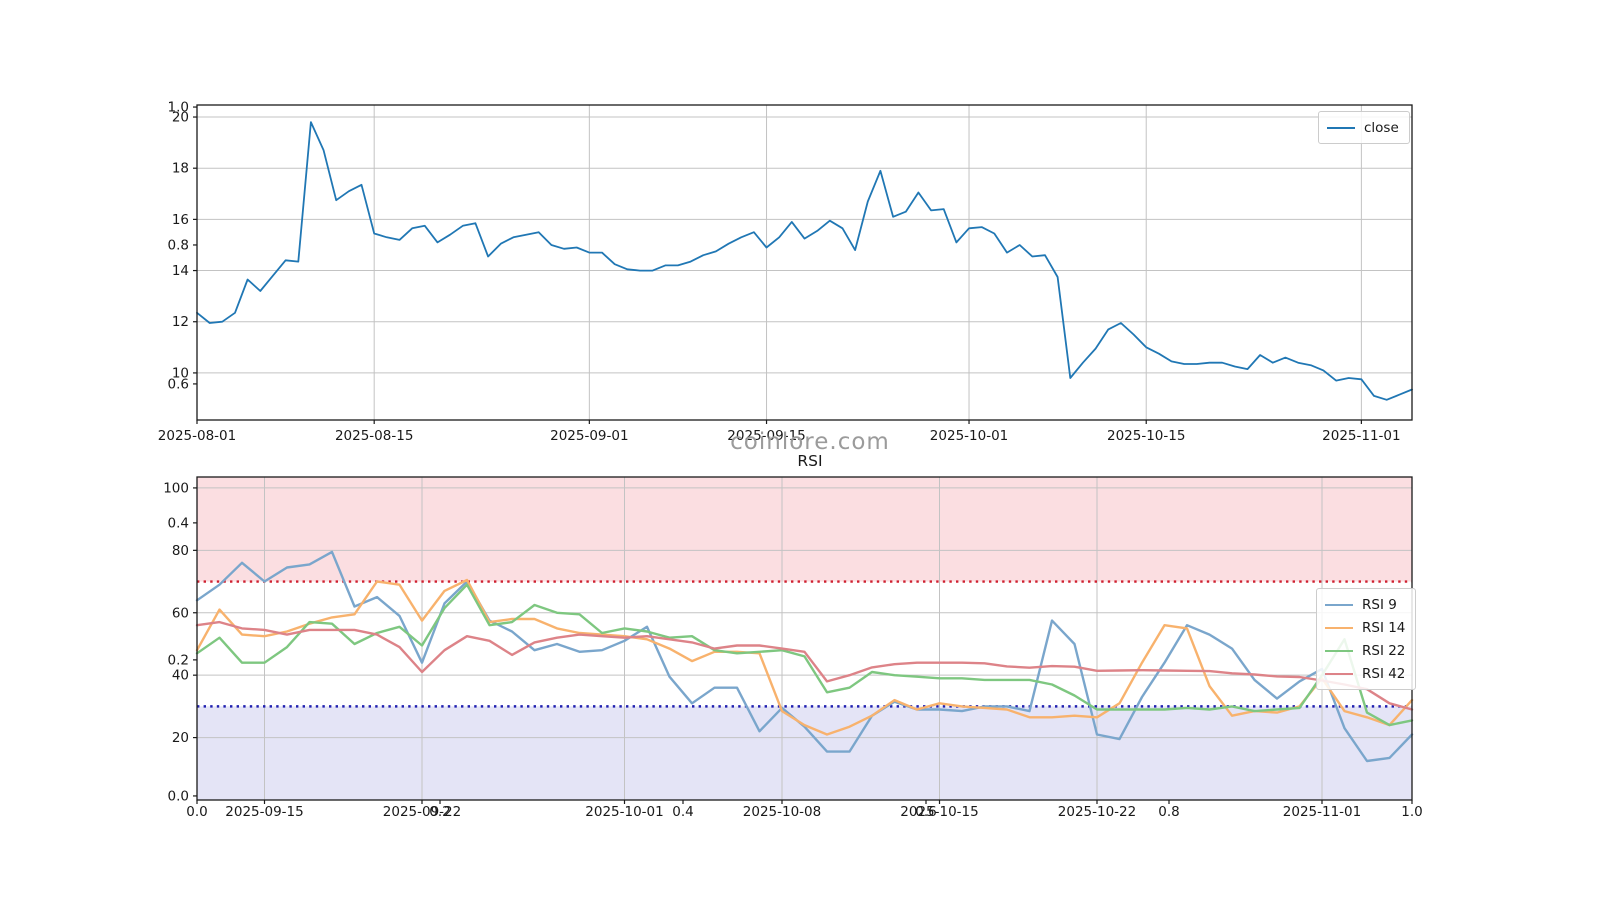  What do you see at coordinates (1379, 604) in the screenshot?
I see `legend-label: RSI 9` at bounding box center [1379, 604].